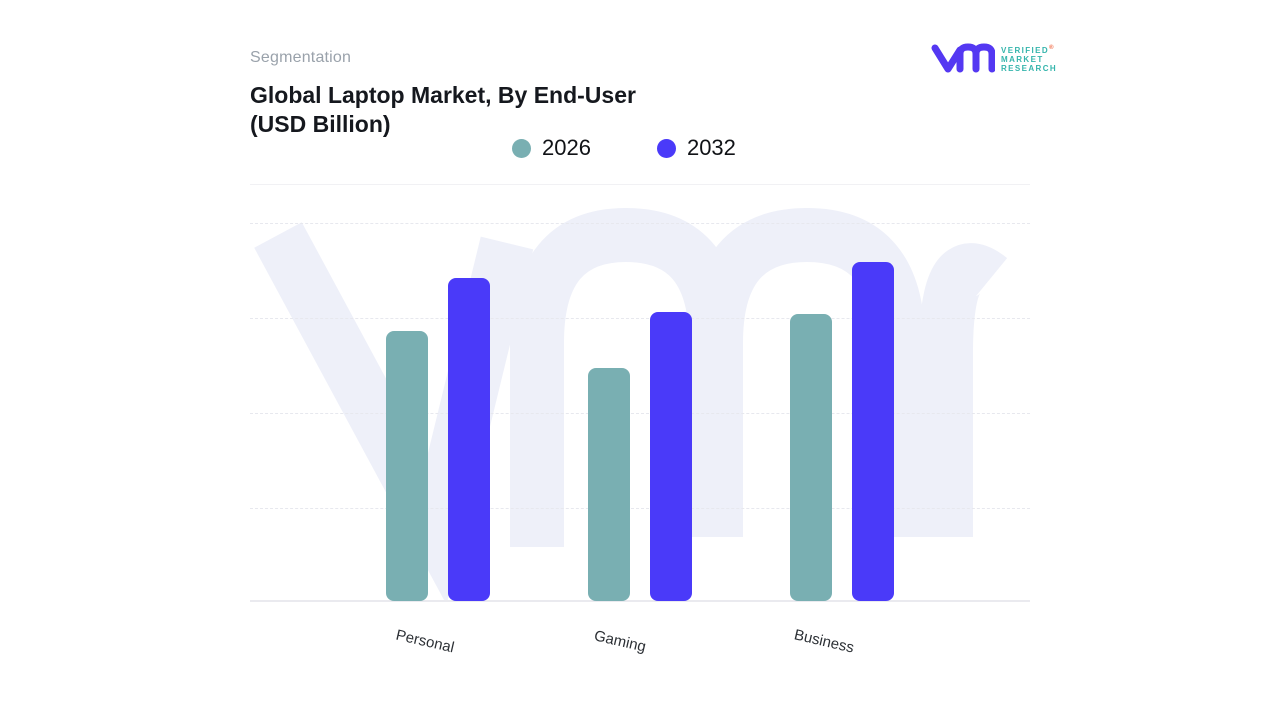  What do you see at coordinates (624, 148) in the screenshot?
I see `legend: 2026 2032` at bounding box center [624, 148].